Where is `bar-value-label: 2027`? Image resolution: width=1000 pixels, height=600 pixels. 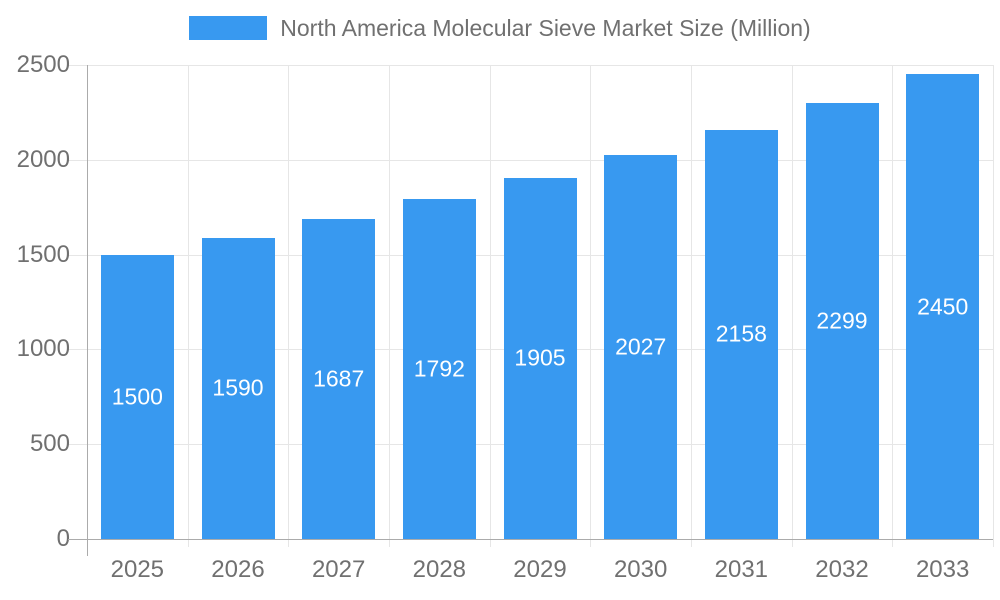
bar-value-label: 2027 is located at coordinates (641, 346).